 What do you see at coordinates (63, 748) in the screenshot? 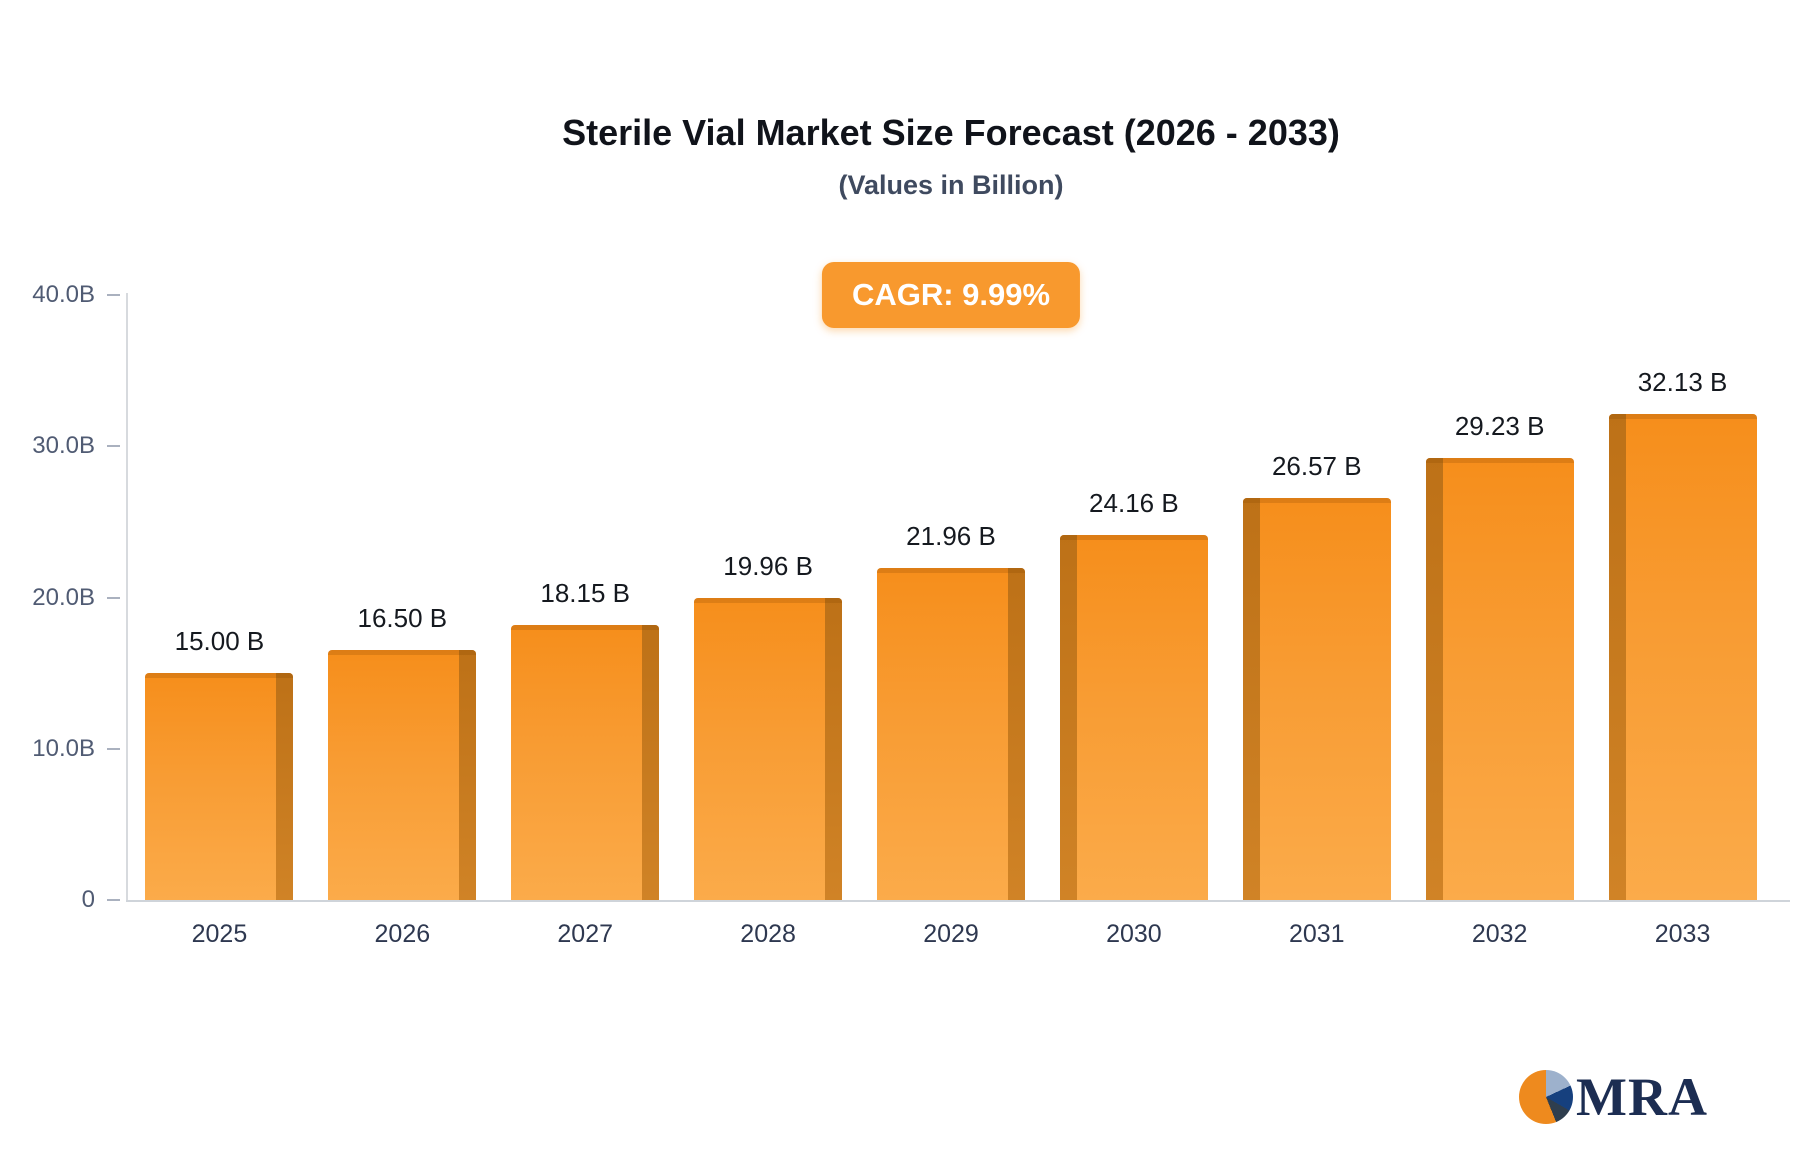
I see `y-tick-label: 10.0B` at bounding box center [63, 748].